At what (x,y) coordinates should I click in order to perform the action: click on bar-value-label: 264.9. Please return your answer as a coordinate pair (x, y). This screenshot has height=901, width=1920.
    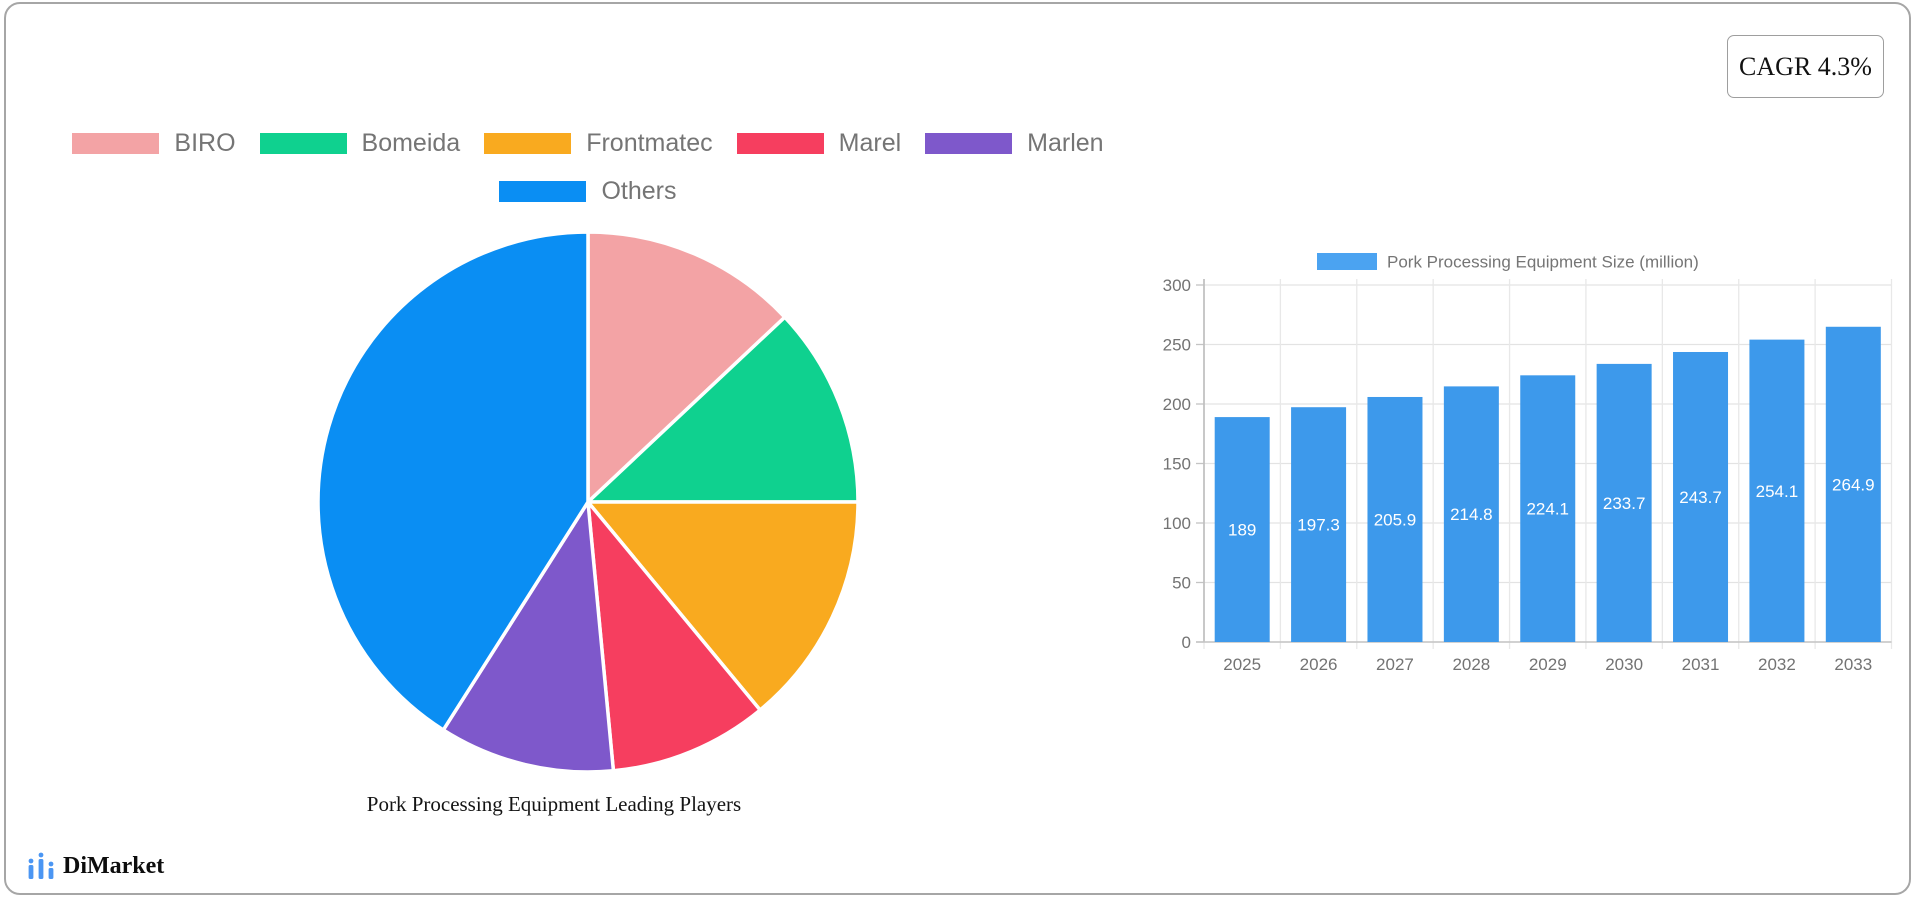
    Looking at the image, I should click on (1853, 484).